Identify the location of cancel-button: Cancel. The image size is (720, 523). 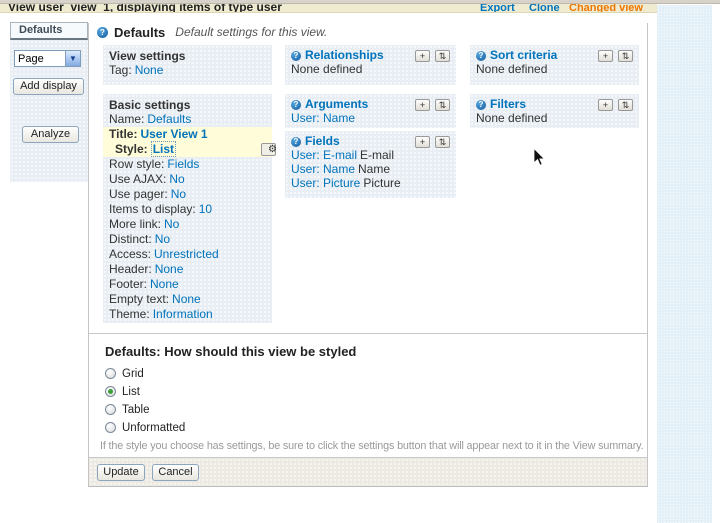
(175, 472).